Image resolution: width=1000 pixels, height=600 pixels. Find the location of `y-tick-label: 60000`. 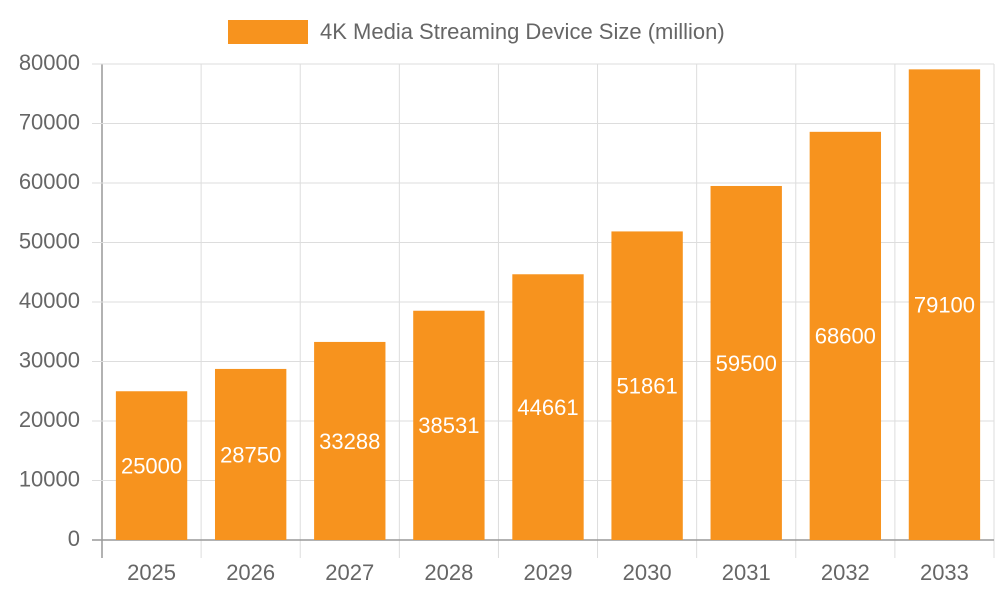

y-tick-label: 60000 is located at coordinates (49, 181).